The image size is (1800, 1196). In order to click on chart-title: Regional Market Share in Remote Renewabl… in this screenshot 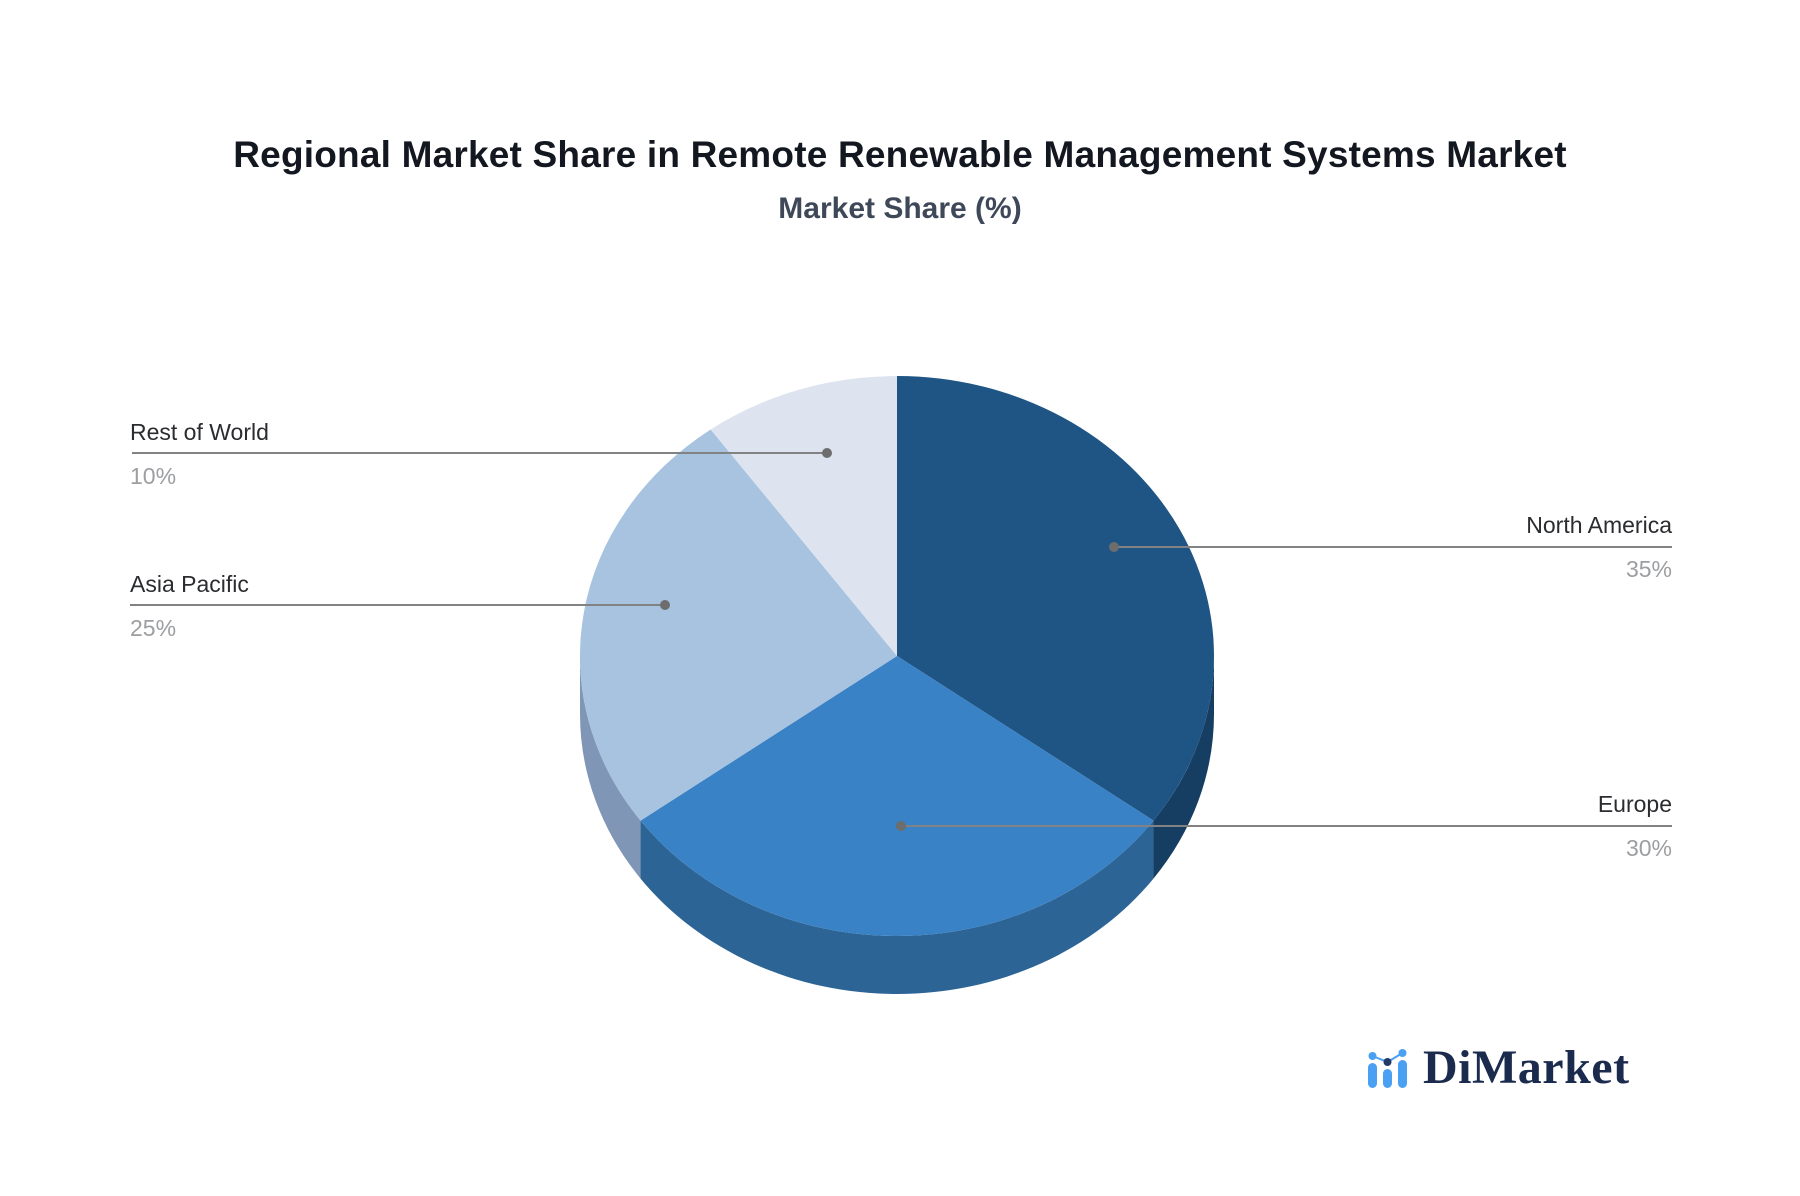, I will do `click(900, 154)`.